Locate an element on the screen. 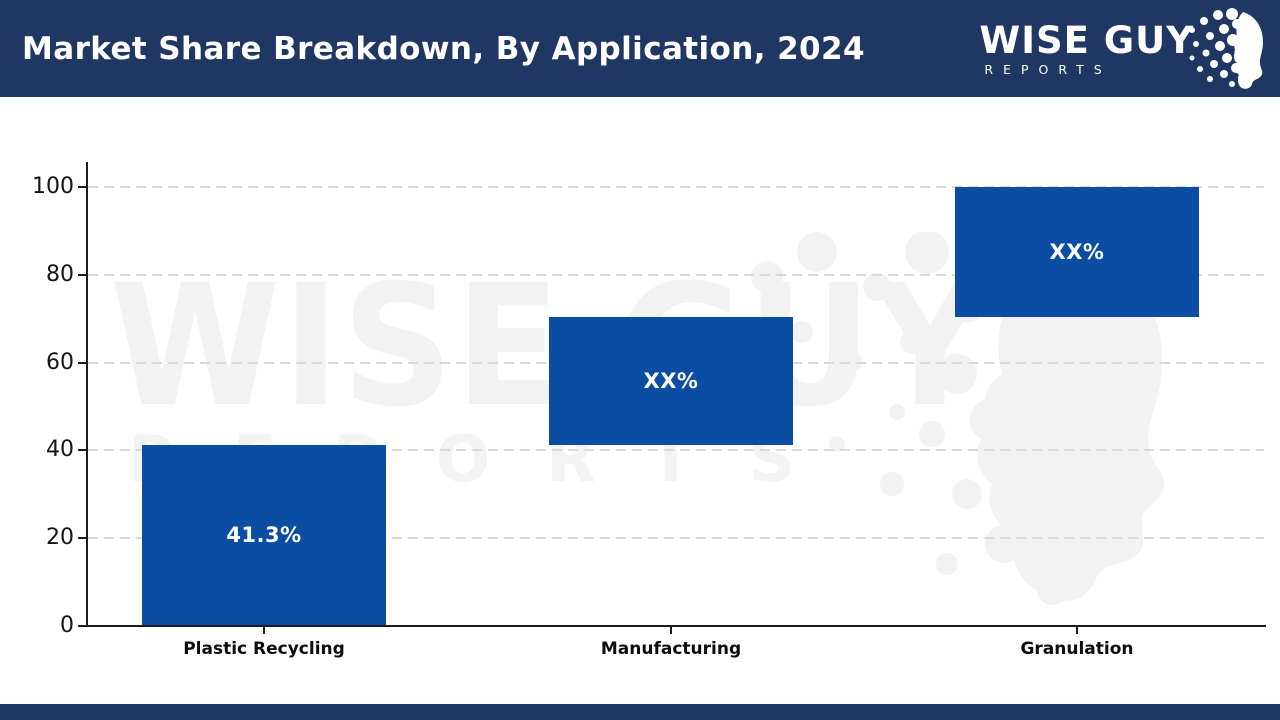  bar-manufacturing: XX% is located at coordinates (671, 380).